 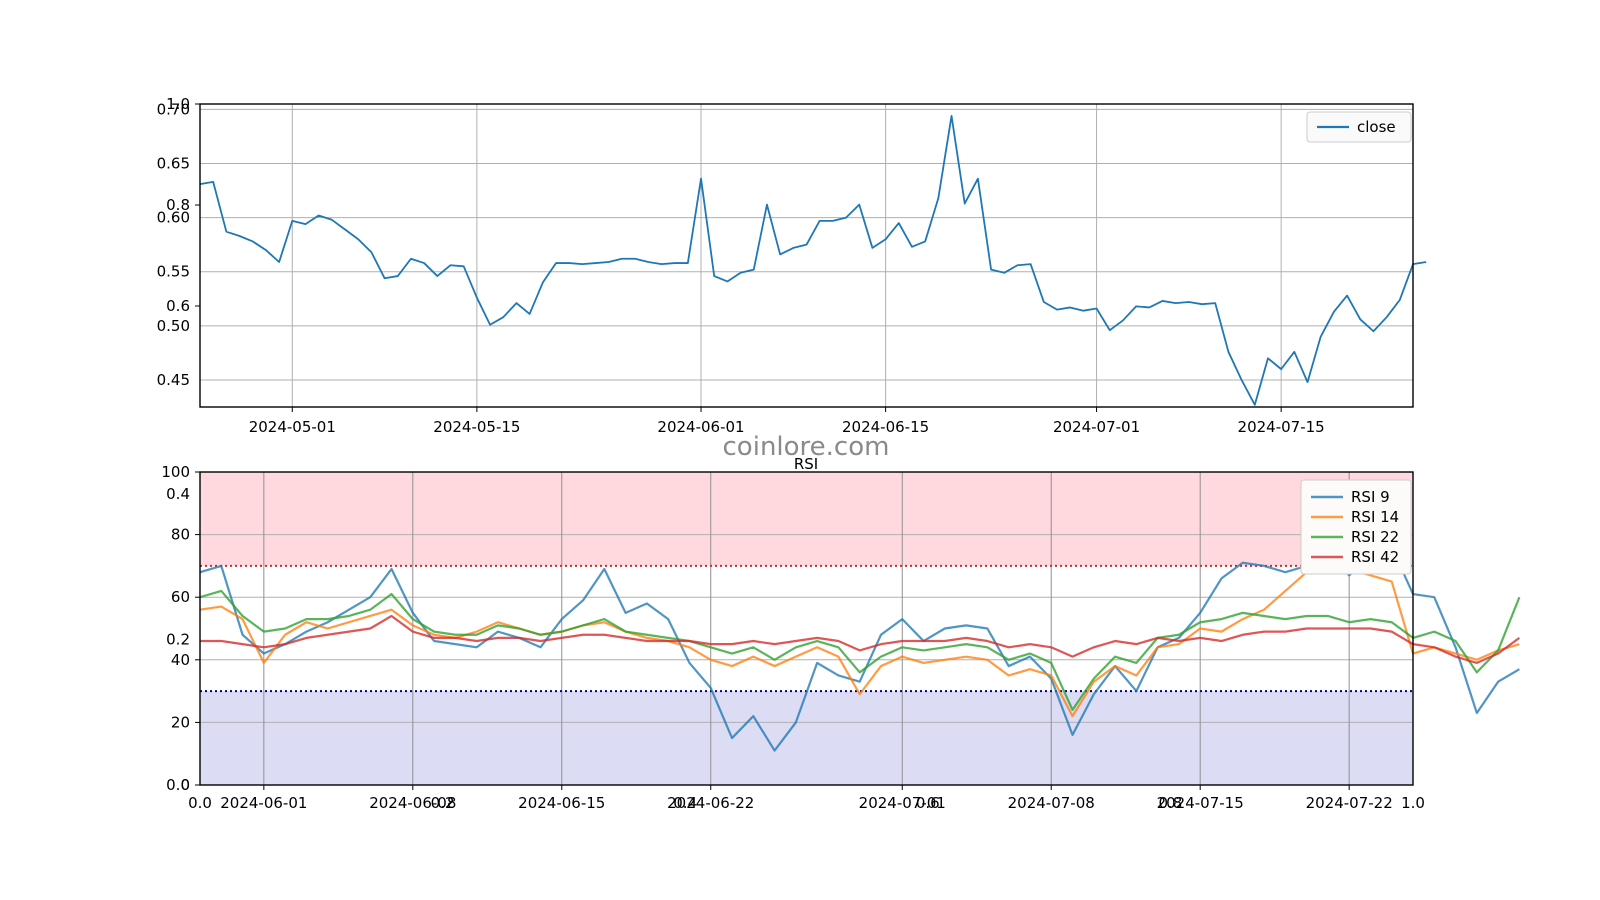 What do you see at coordinates (928, 803) in the screenshot?
I see `rsi-x-tick-secondary: 0.6` at bounding box center [928, 803].